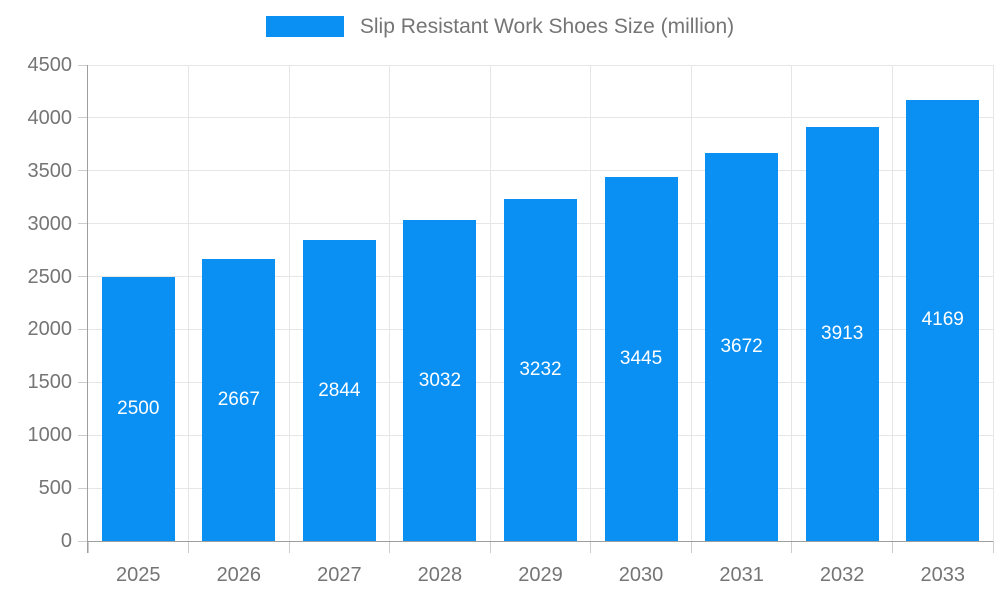  Describe the element at coordinates (842, 575) in the screenshot. I see `x-axis-tick-label: 2032` at that location.